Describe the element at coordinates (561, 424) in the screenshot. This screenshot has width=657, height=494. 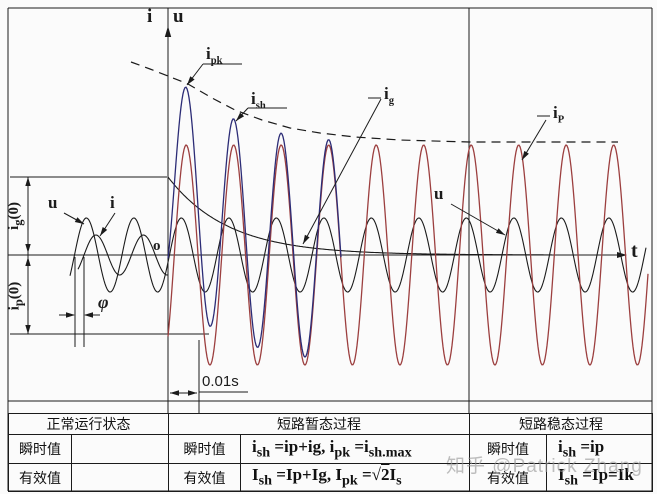
I see `header-steady-state: 短路稳态过程` at that location.